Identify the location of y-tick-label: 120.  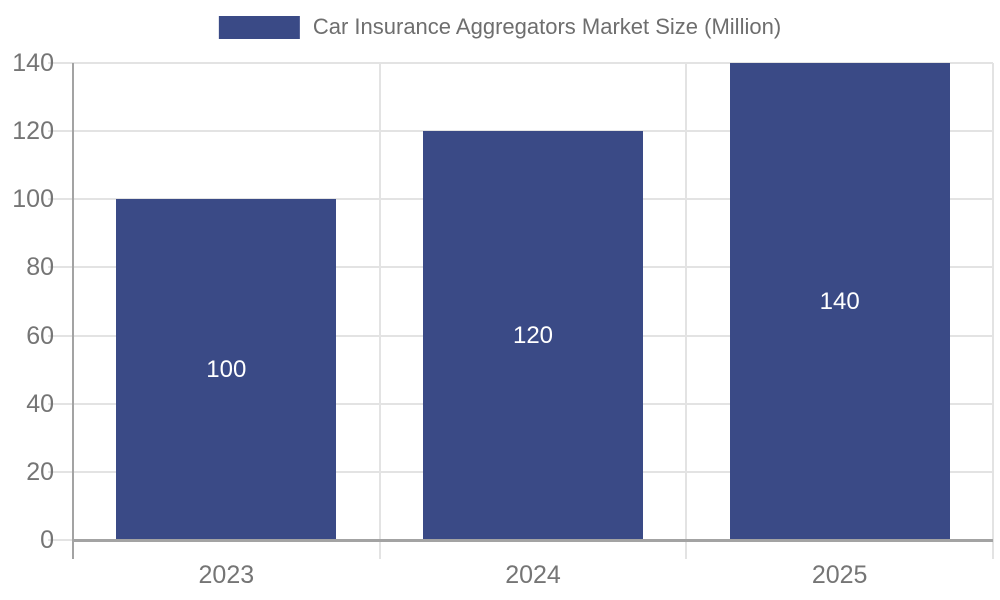
(33, 131).